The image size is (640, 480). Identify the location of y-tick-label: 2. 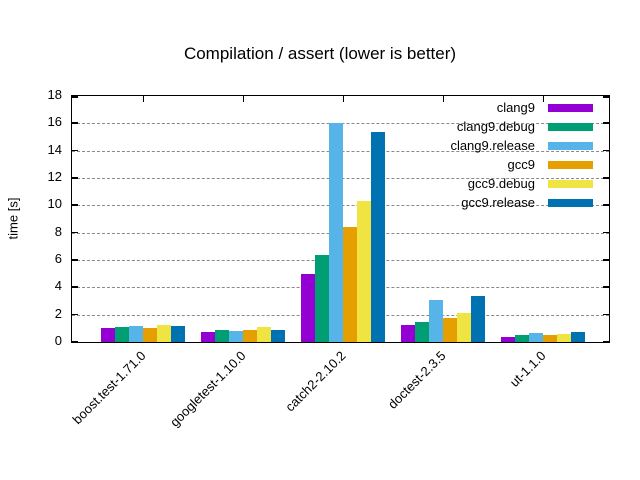
(58, 313).